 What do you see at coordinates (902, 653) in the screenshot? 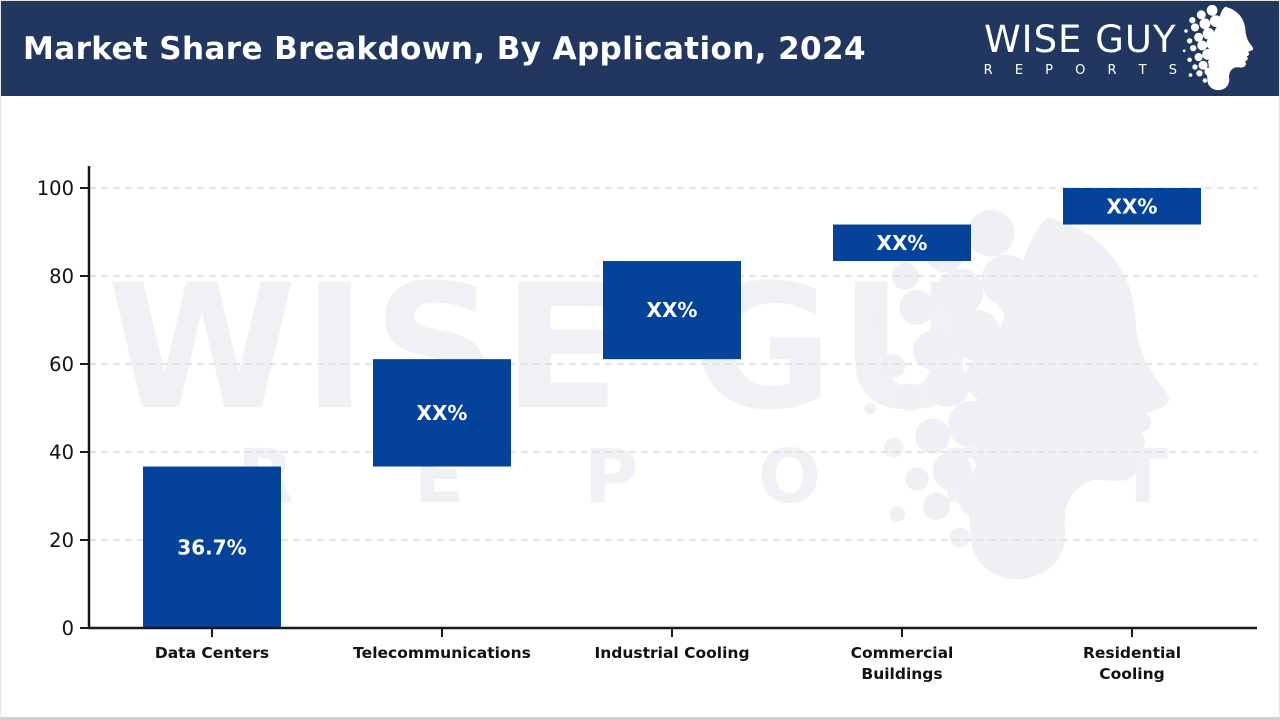
I see `x-category-label-commercial-buildings: Commercial` at bounding box center [902, 653].